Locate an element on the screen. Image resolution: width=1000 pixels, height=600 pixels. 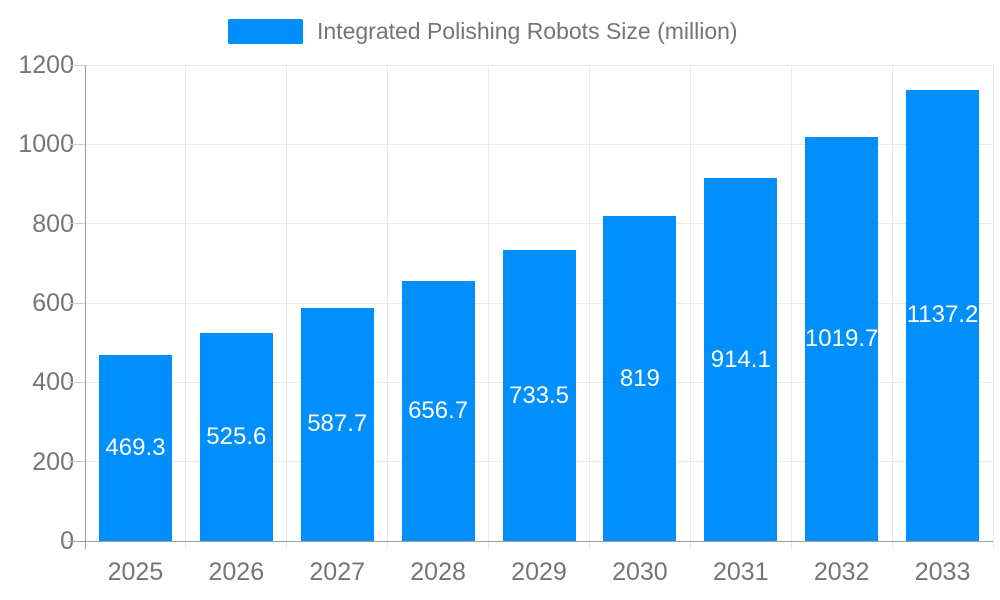
y-axis-tick-label: 0 is located at coordinates (67, 541).